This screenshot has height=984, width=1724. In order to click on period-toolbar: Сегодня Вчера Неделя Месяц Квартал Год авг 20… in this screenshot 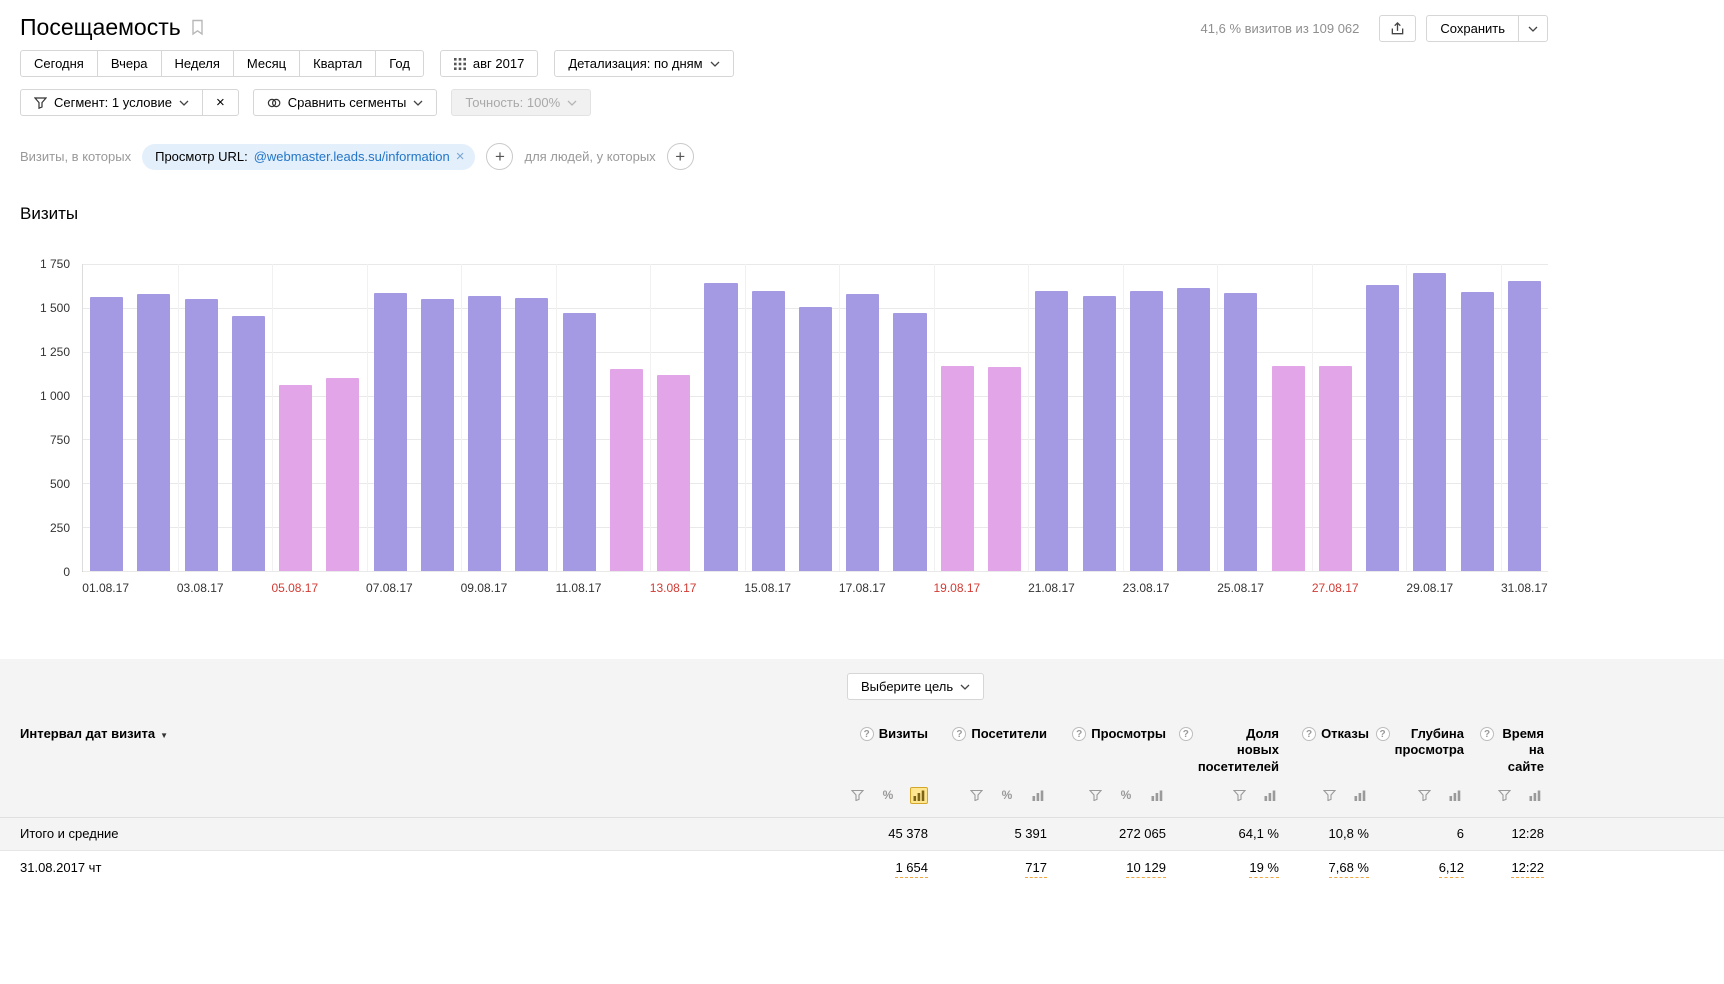, I will do `click(784, 63)`.